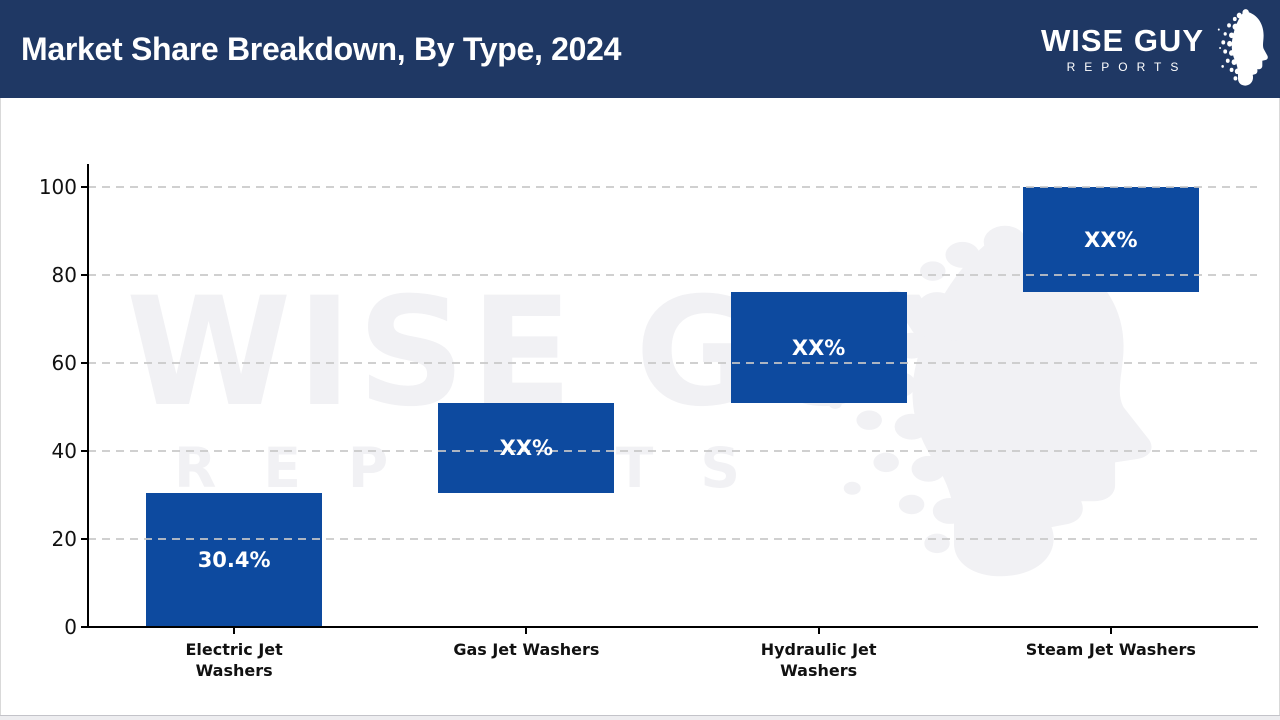  I want to click on bar-hydraulic-jet-washers, so click(818, 348).